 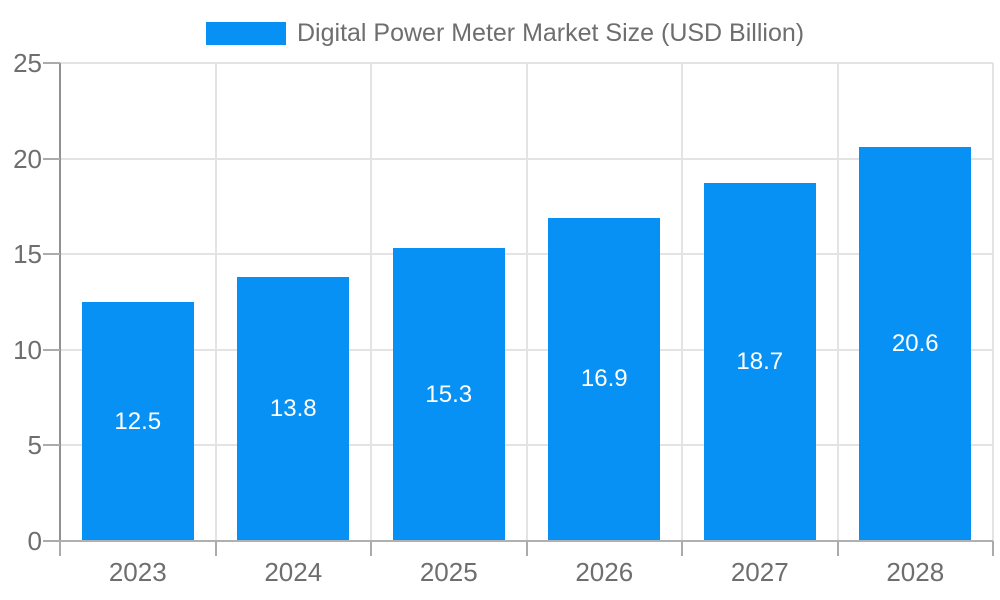 What do you see at coordinates (246, 33) in the screenshot?
I see `legend-swatch` at bounding box center [246, 33].